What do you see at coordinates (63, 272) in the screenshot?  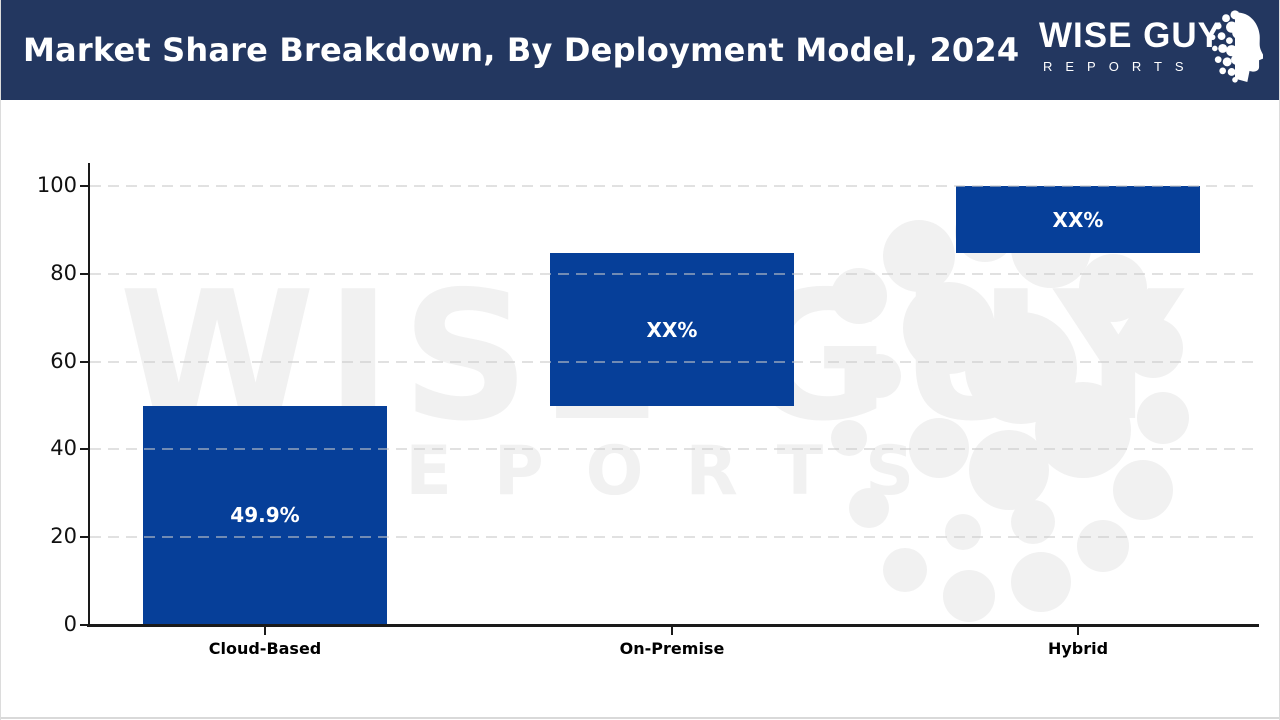 I see `y-tick-label-80: 80` at bounding box center [63, 272].